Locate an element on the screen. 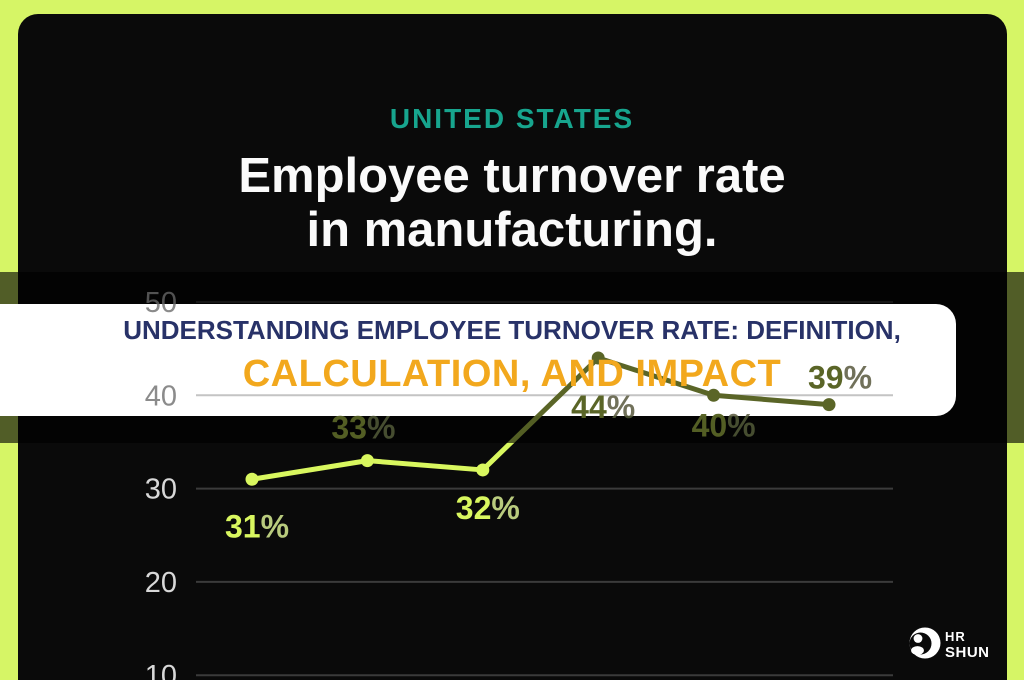 The width and height of the screenshot is (1024, 680). point-label: 32% is located at coordinates (488, 508).